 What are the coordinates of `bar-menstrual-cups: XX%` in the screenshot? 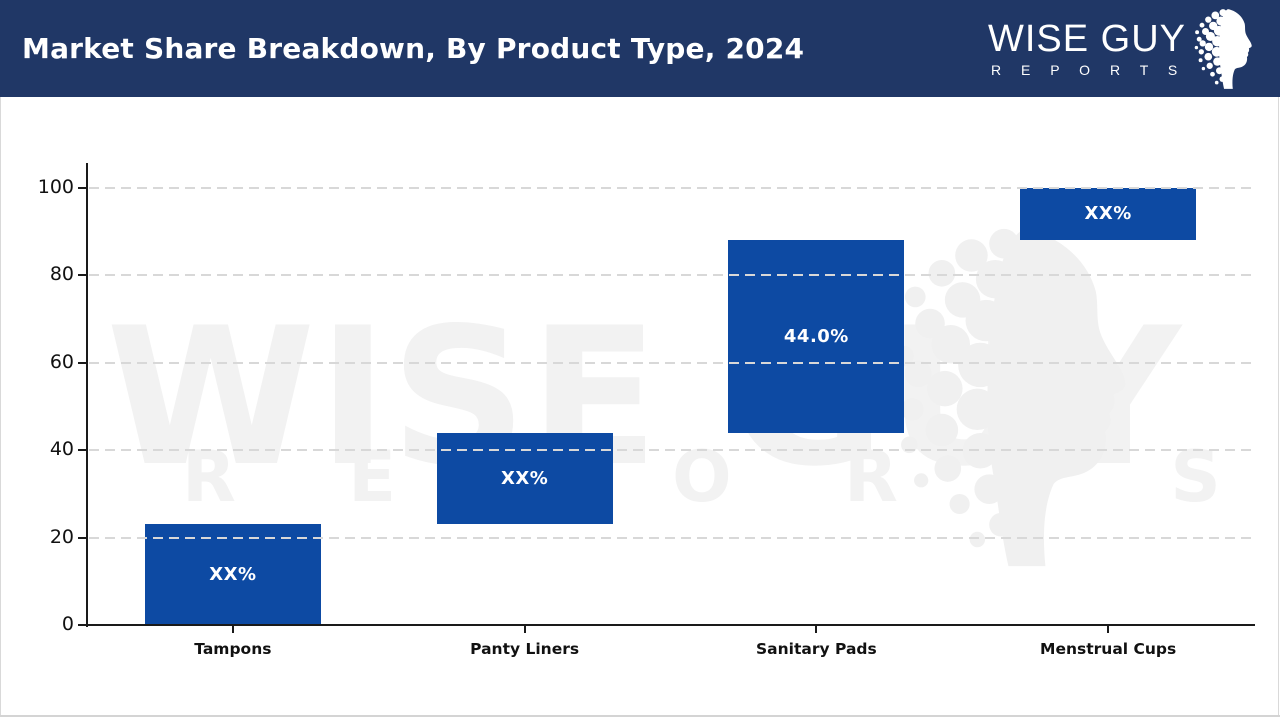 It's located at (1108, 213).